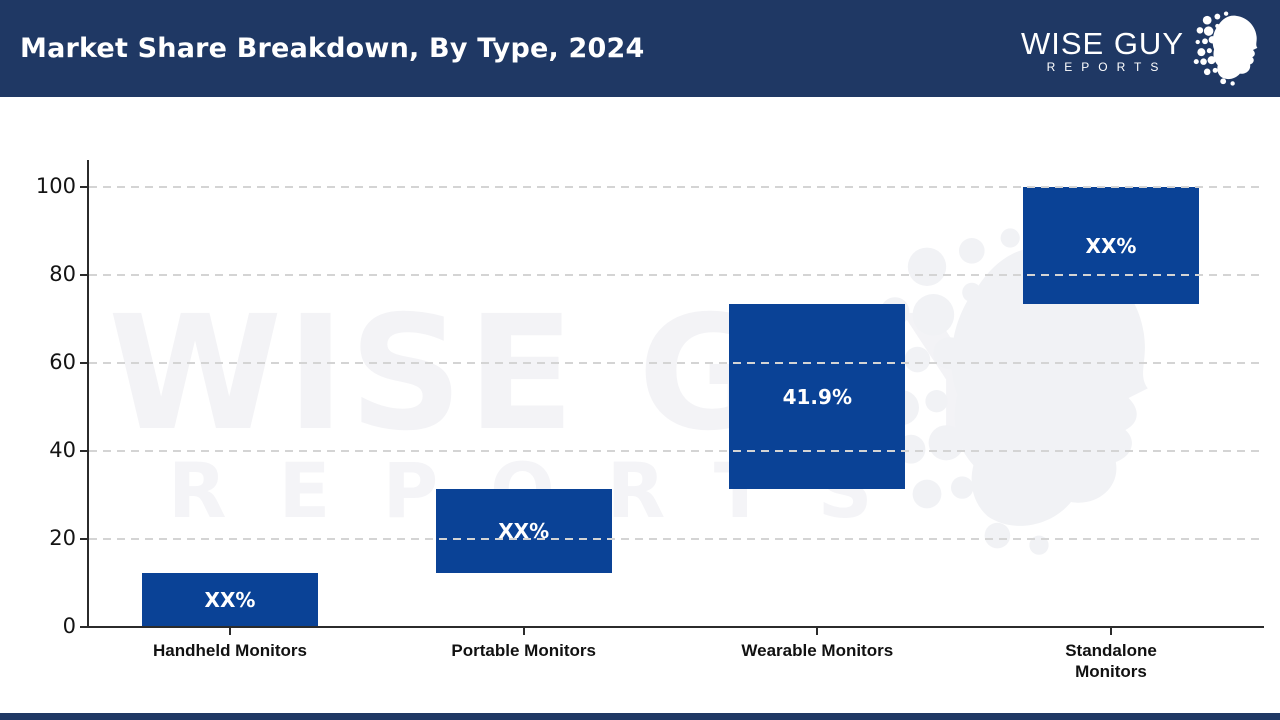 This screenshot has height=720, width=1280. I want to click on bar-portable-monitors, so click(523, 531).